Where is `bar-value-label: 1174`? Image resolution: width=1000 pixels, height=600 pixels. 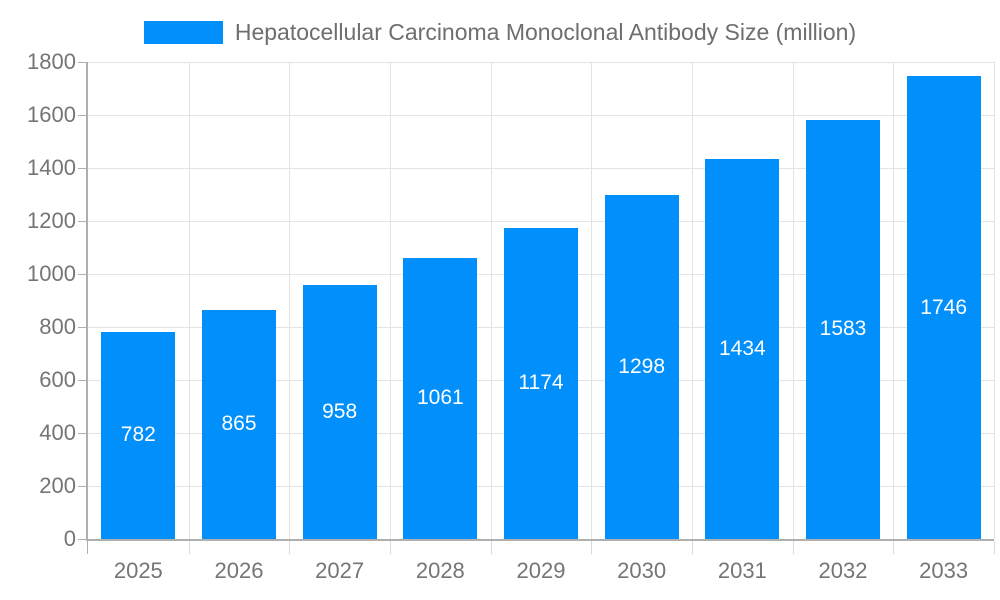
bar-value-label: 1174 is located at coordinates (541, 383).